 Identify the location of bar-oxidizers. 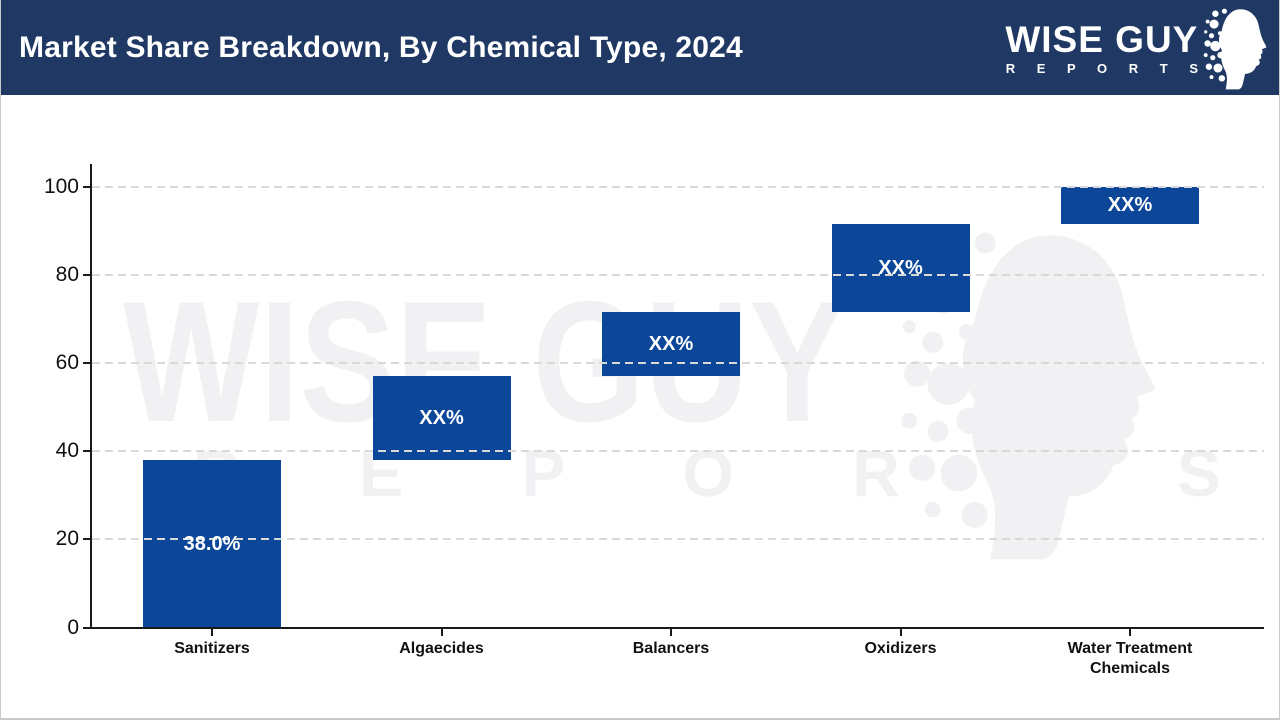
(900, 267).